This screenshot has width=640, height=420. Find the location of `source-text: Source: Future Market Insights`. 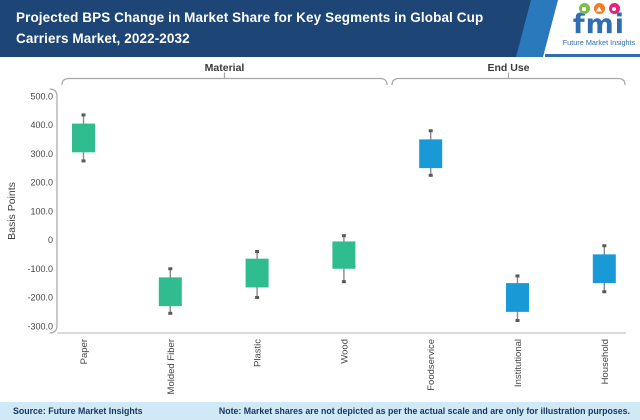

source-text: Source: Future Market Insights is located at coordinates (78, 411).